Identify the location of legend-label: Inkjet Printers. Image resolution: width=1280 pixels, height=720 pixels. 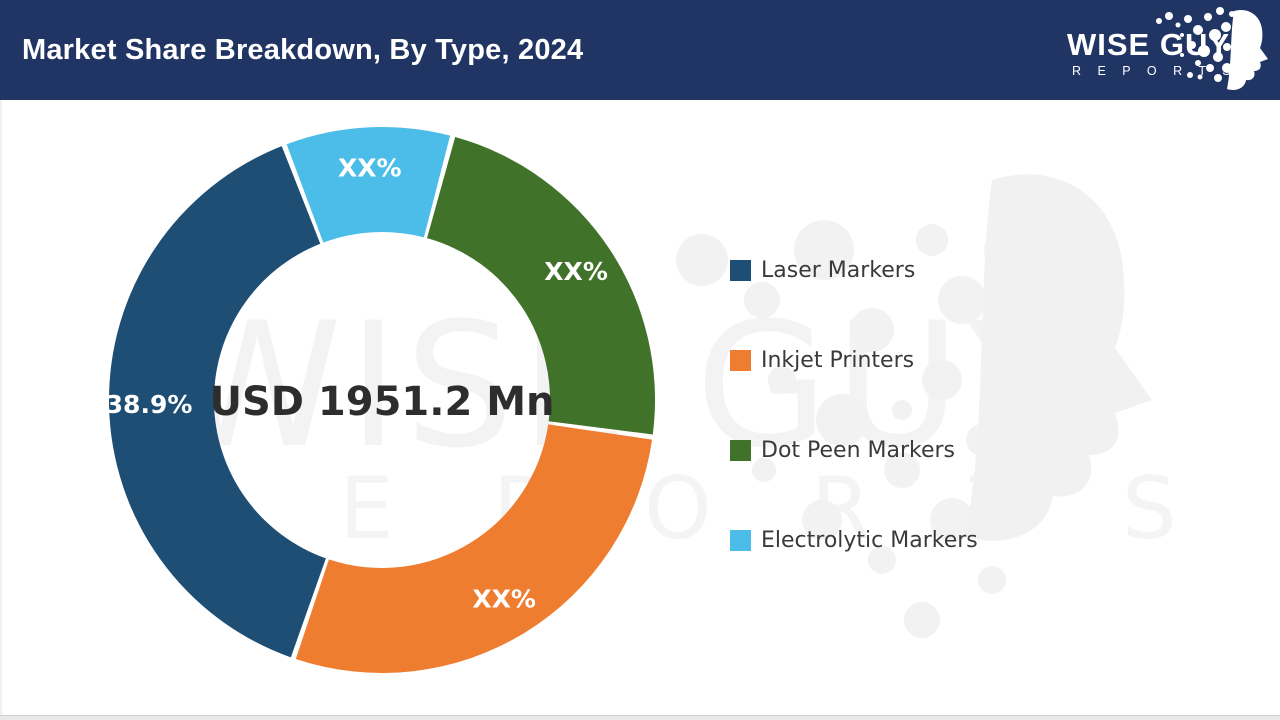
(838, 360).